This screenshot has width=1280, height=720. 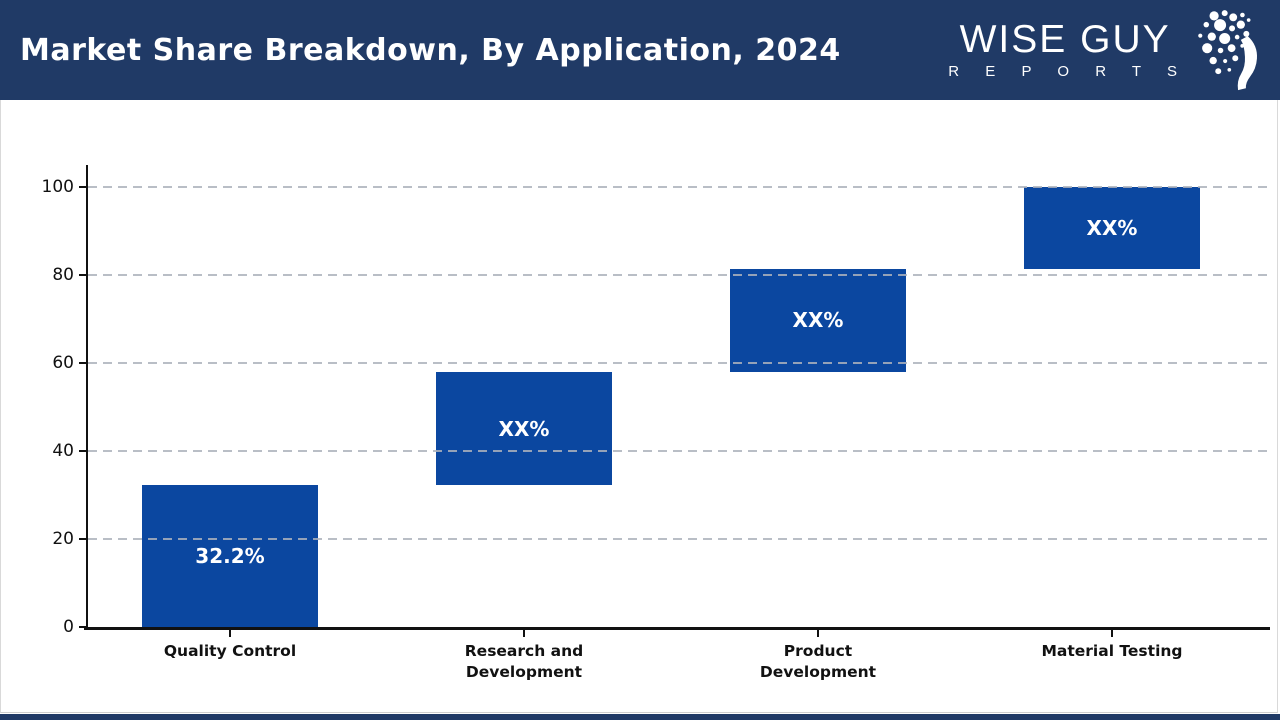 I want to click on y-tick-label: 100, so click(x=57, y=187).